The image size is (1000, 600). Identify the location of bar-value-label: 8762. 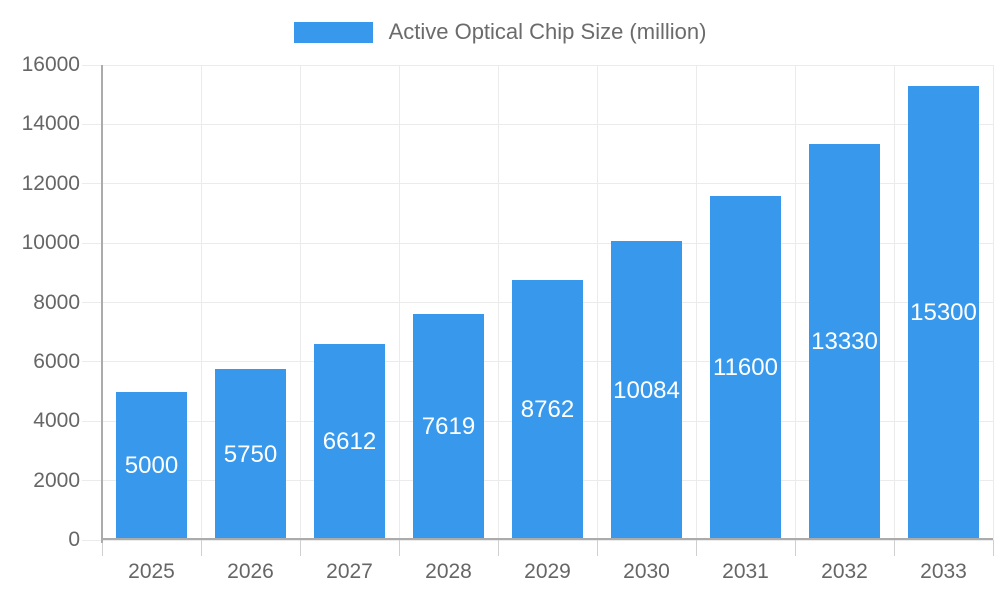
(547, 409).